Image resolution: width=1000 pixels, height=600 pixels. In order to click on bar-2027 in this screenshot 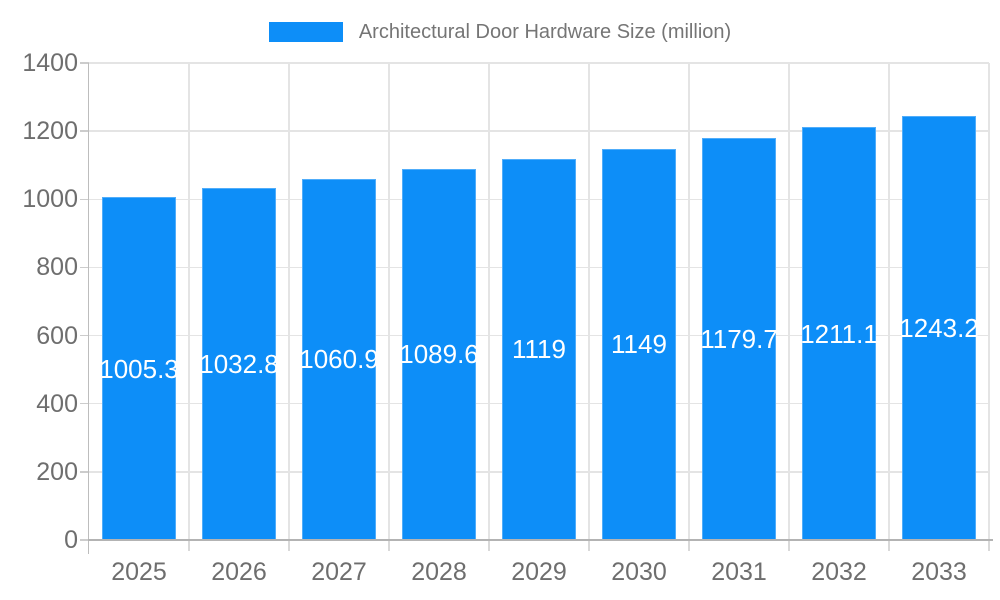, I will do `click(339, 359)`.